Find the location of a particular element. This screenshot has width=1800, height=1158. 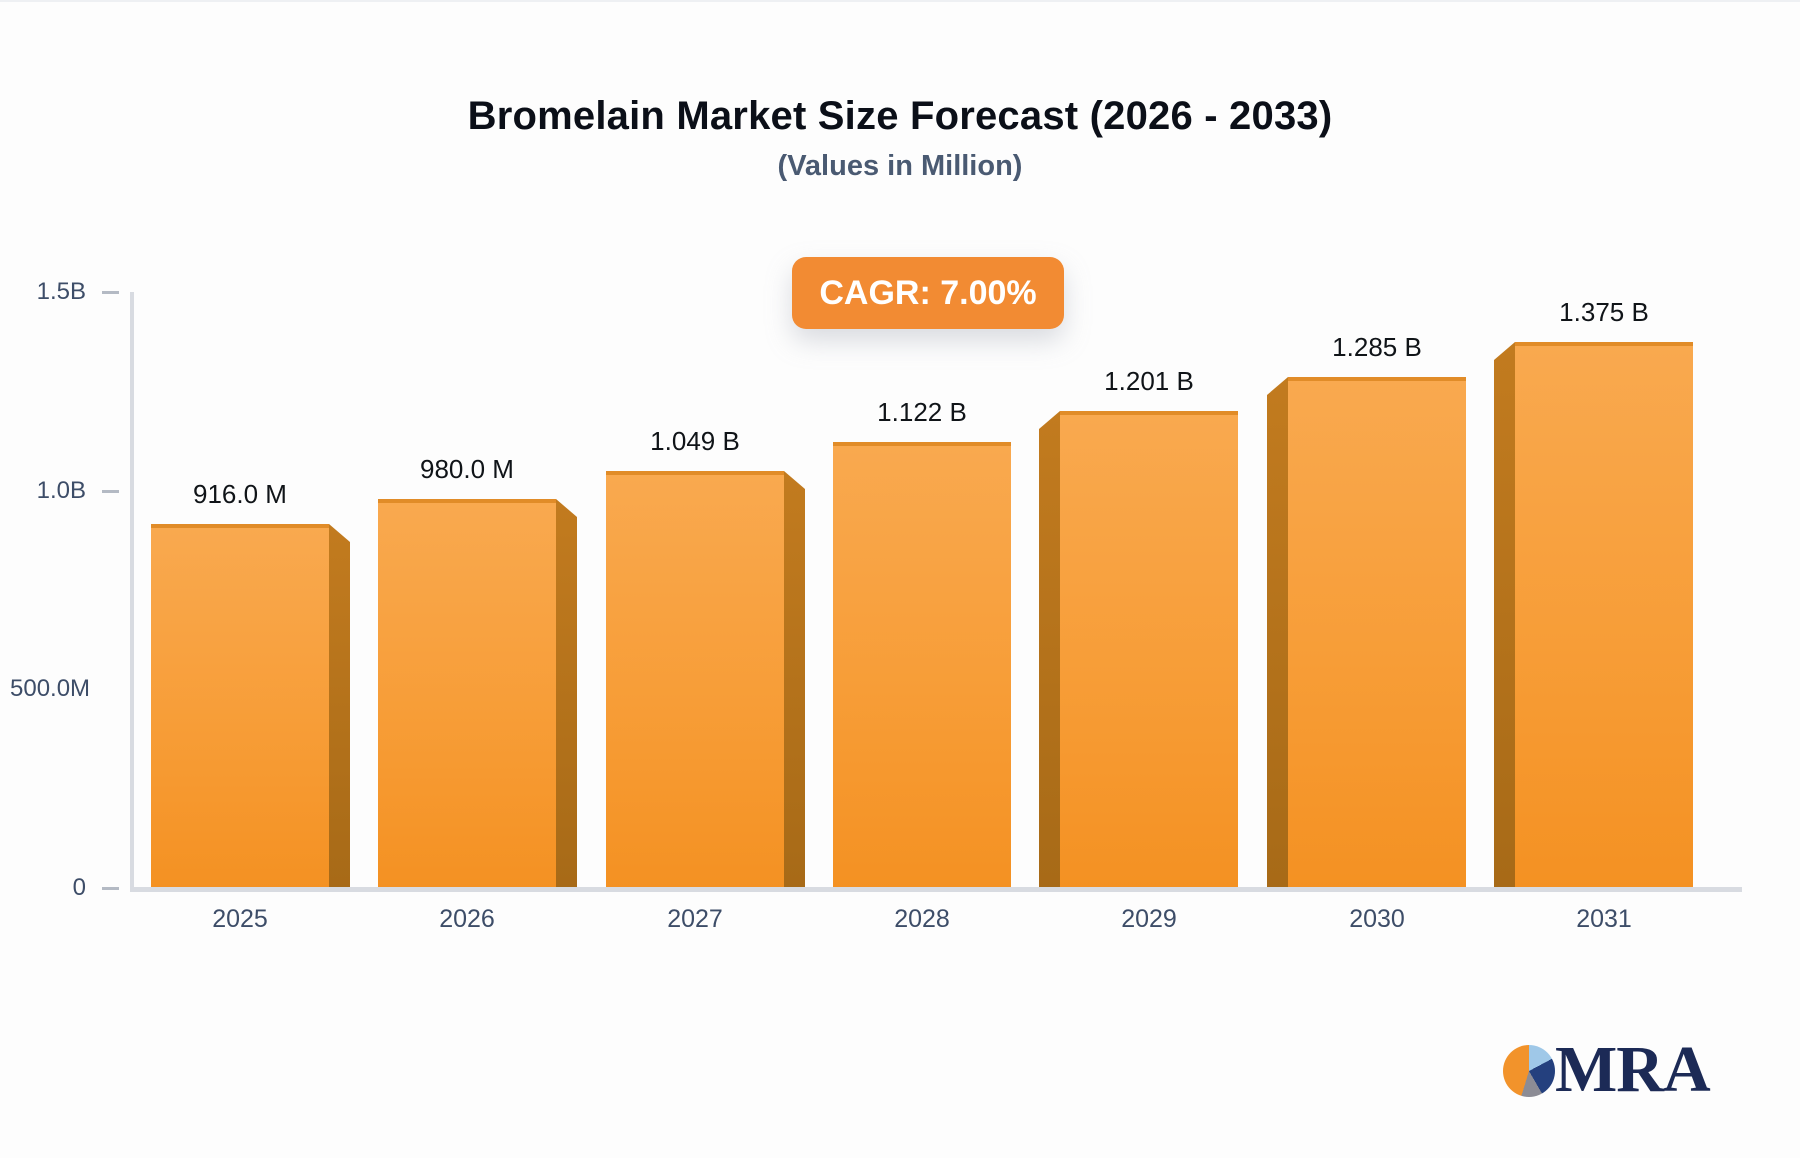

x-axis-label: 2028 is located at coordinates (922, 919).